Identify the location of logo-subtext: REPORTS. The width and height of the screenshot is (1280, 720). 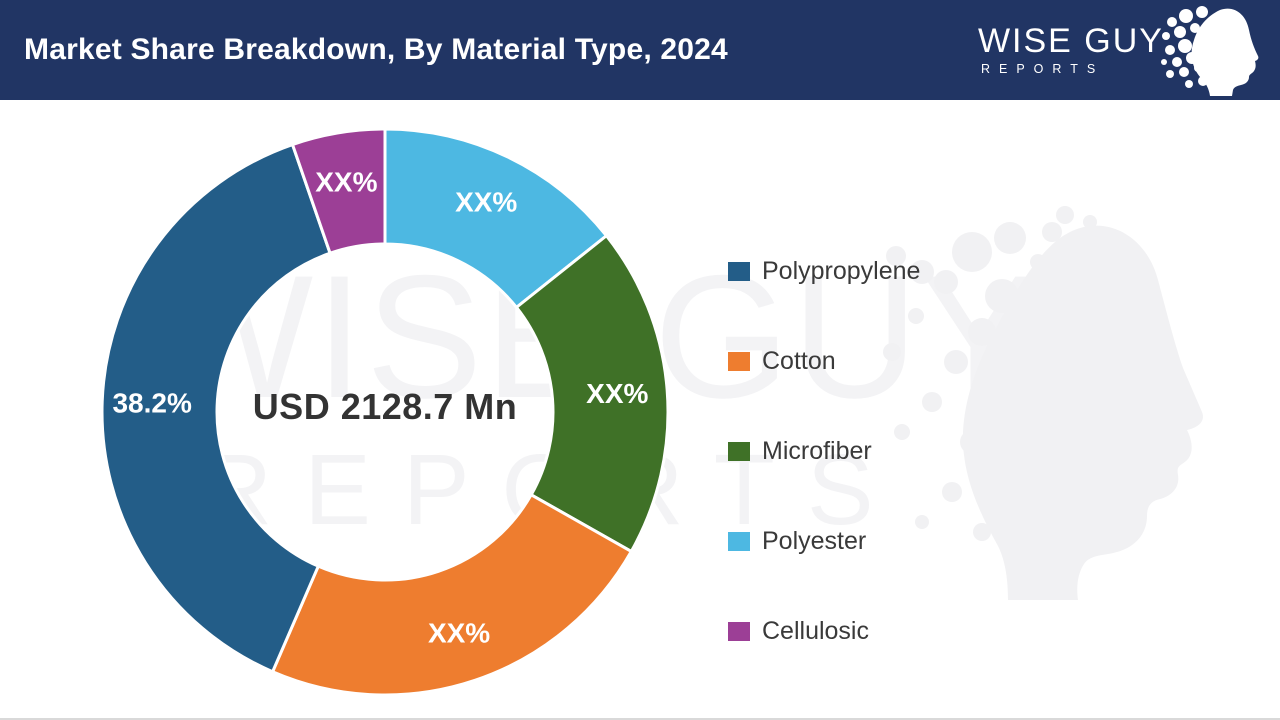
(1042, 69).